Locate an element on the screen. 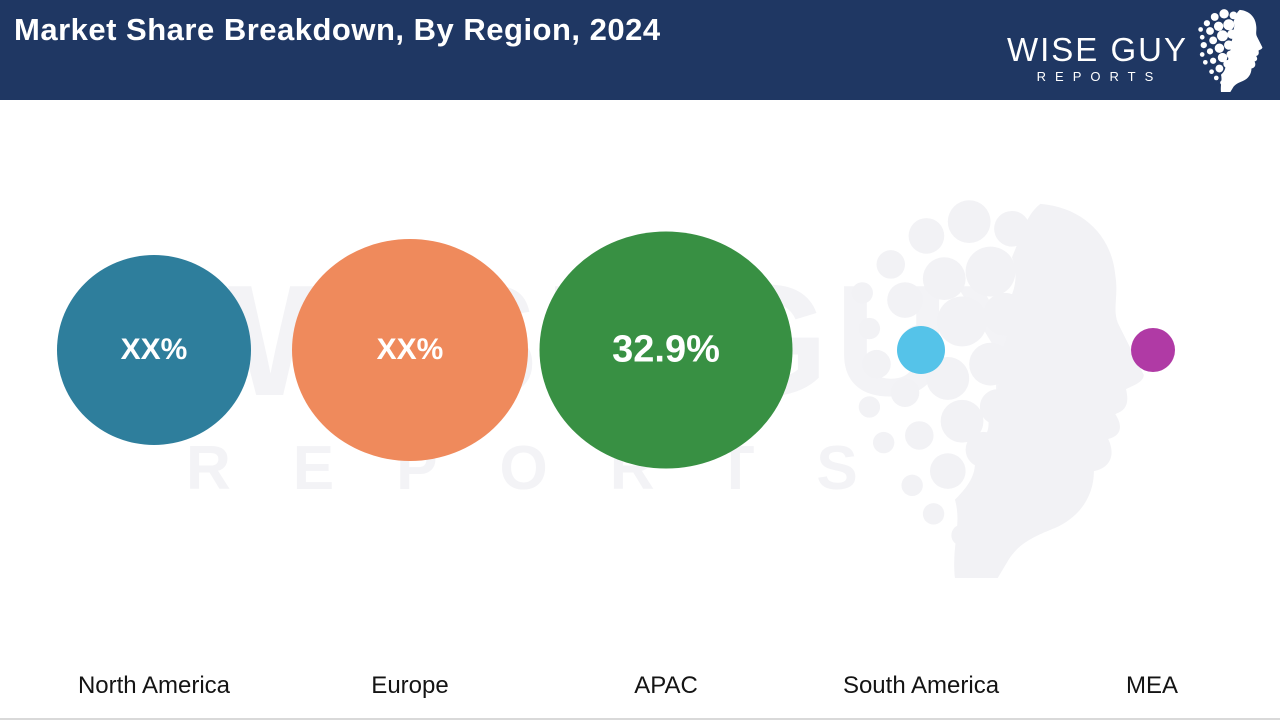  brand-logo-text: WISE GUY REPORTS is located at coordinates (1097, 58).